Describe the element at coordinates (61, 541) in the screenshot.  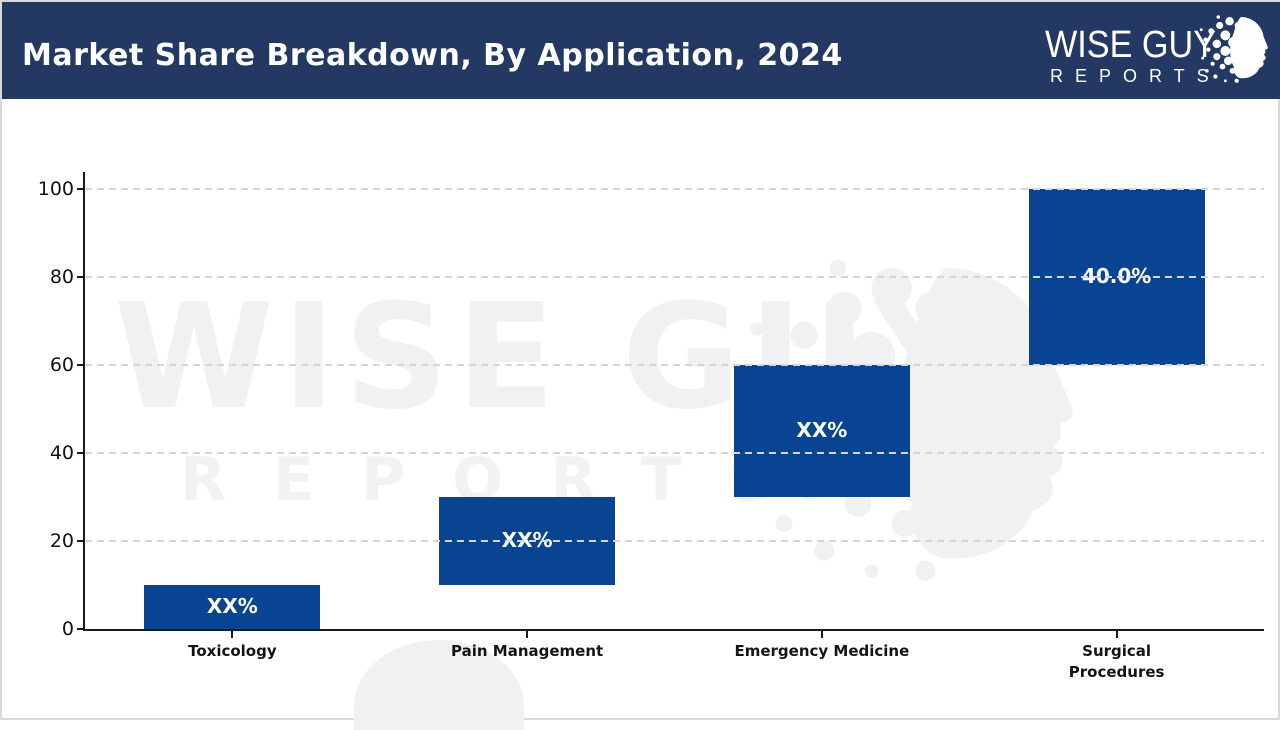
I see `y-tick-label-20: 20` at that location.